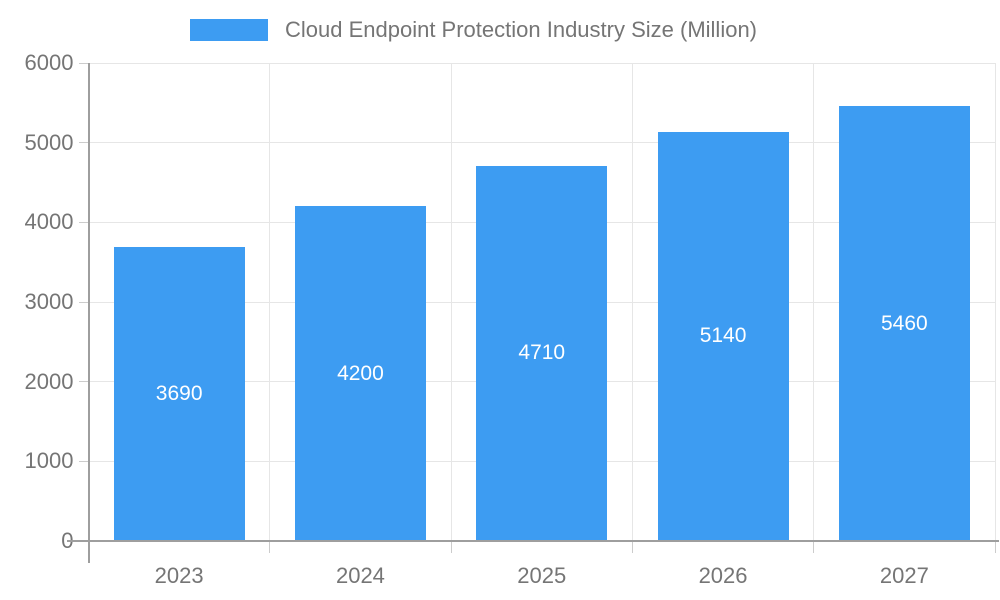  Describe the element at coordinates (49, 301) in the screenshot. I see `y-axis-tick-label: 3000` at that location.